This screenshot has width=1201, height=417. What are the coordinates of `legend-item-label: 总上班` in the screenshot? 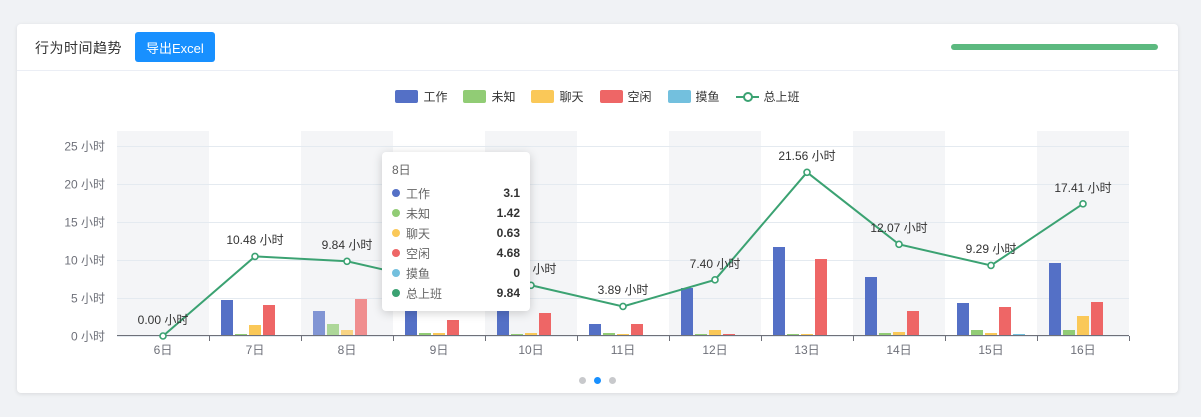 It's located at (781, 97).